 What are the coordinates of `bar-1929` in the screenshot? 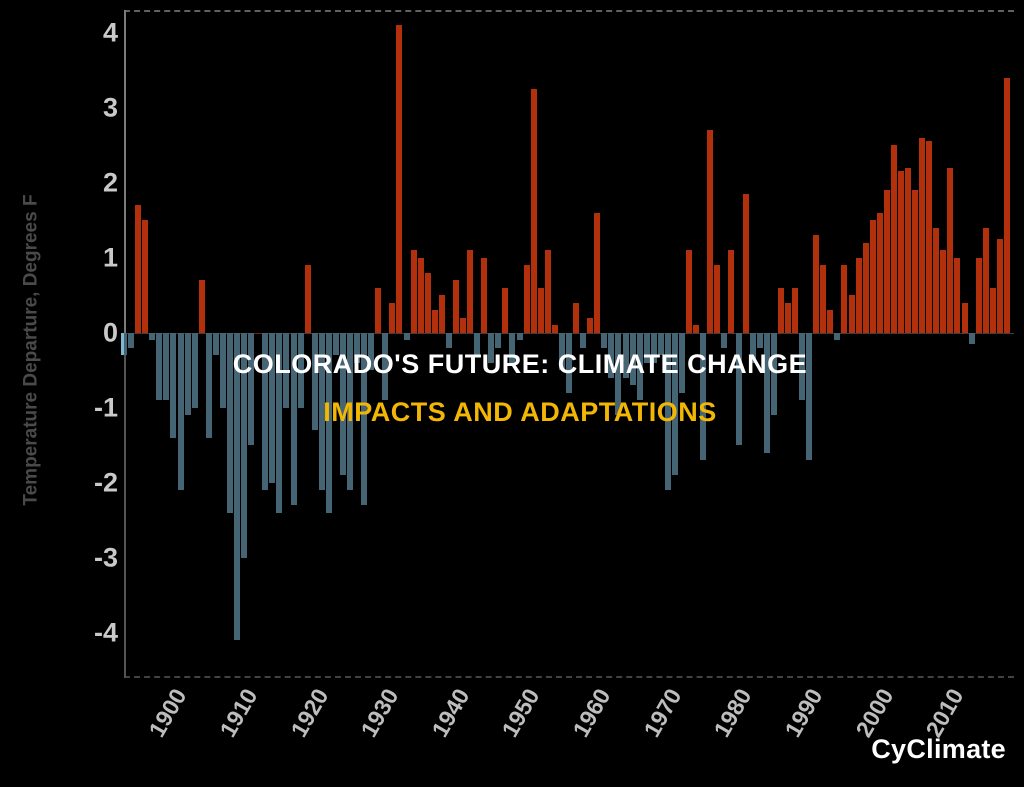 It's located at (364, 419).